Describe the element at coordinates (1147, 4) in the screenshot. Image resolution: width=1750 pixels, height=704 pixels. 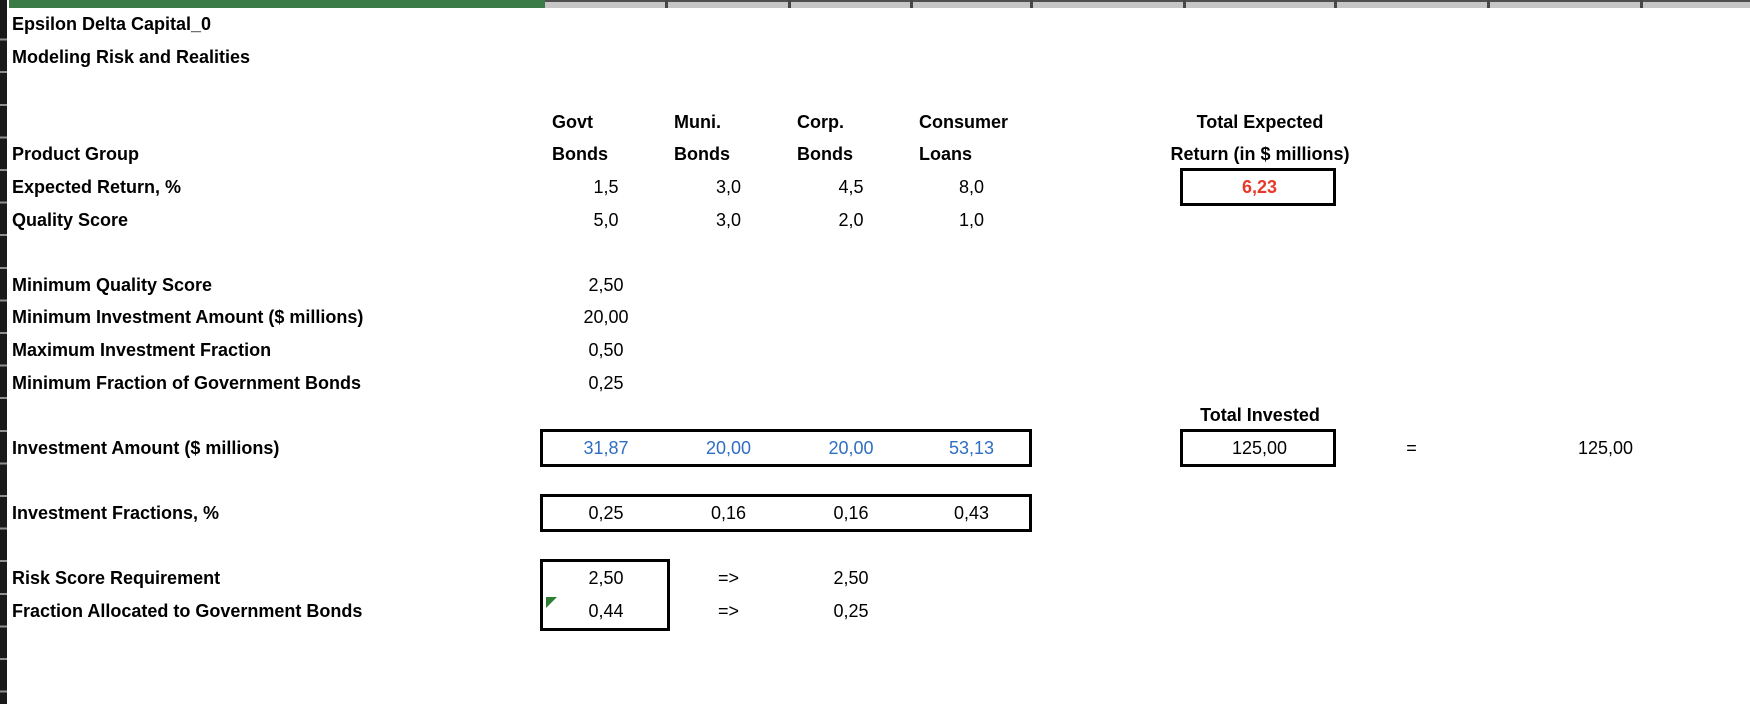
I see `top-row-gridline-area` at that location.